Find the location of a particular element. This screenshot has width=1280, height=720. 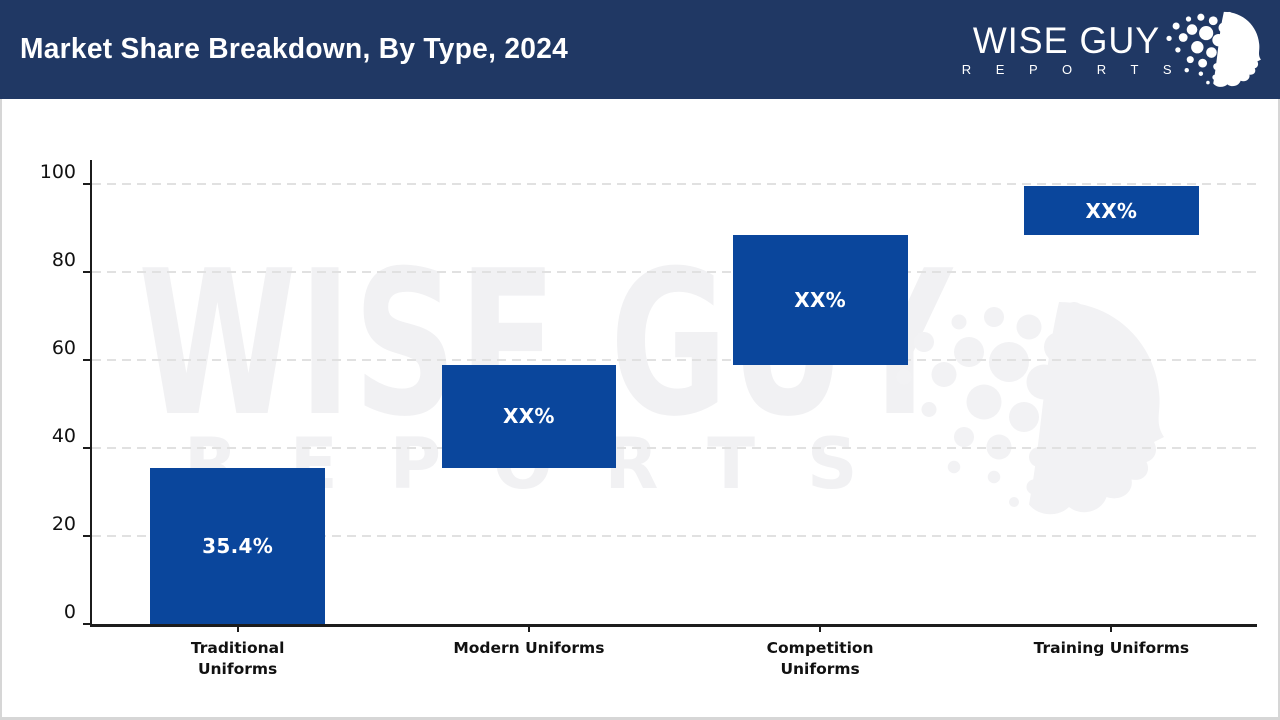

wise-guy-logo: WISE GUY R E P O R T S is located at coordinates (1110, 50).